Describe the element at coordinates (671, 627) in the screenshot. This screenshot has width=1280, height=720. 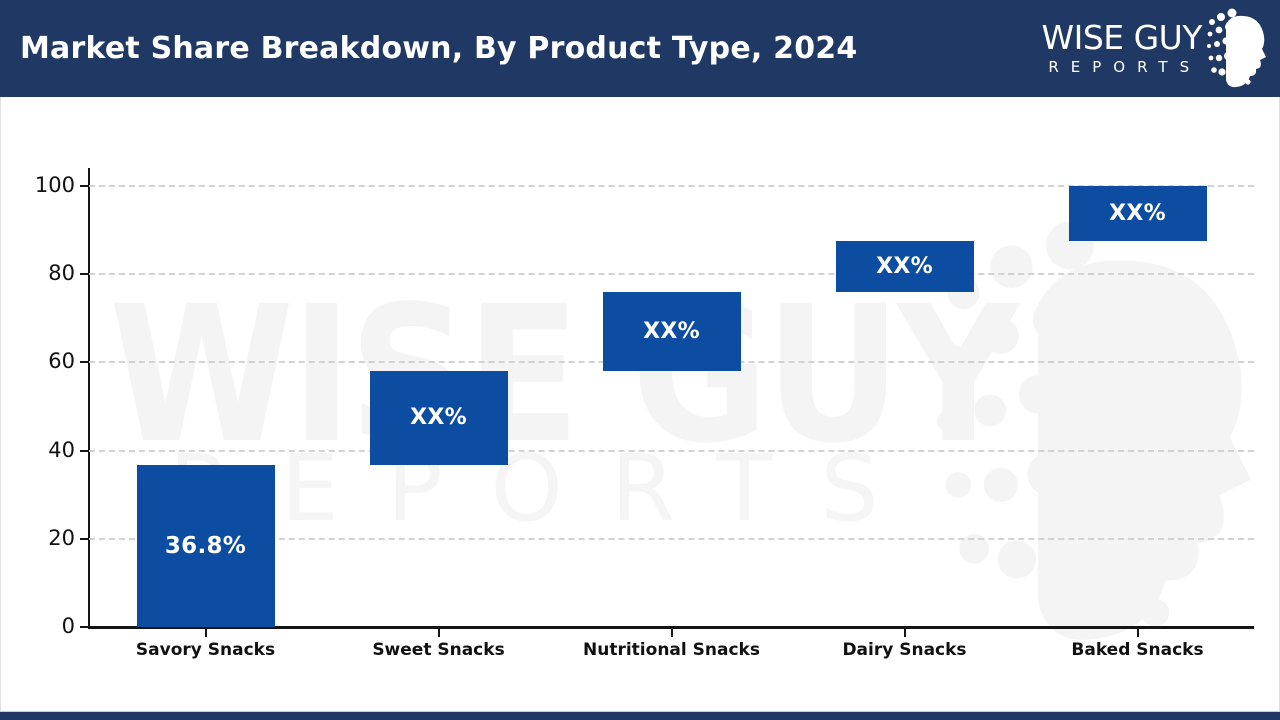
I see `x-axis-line` at that location.